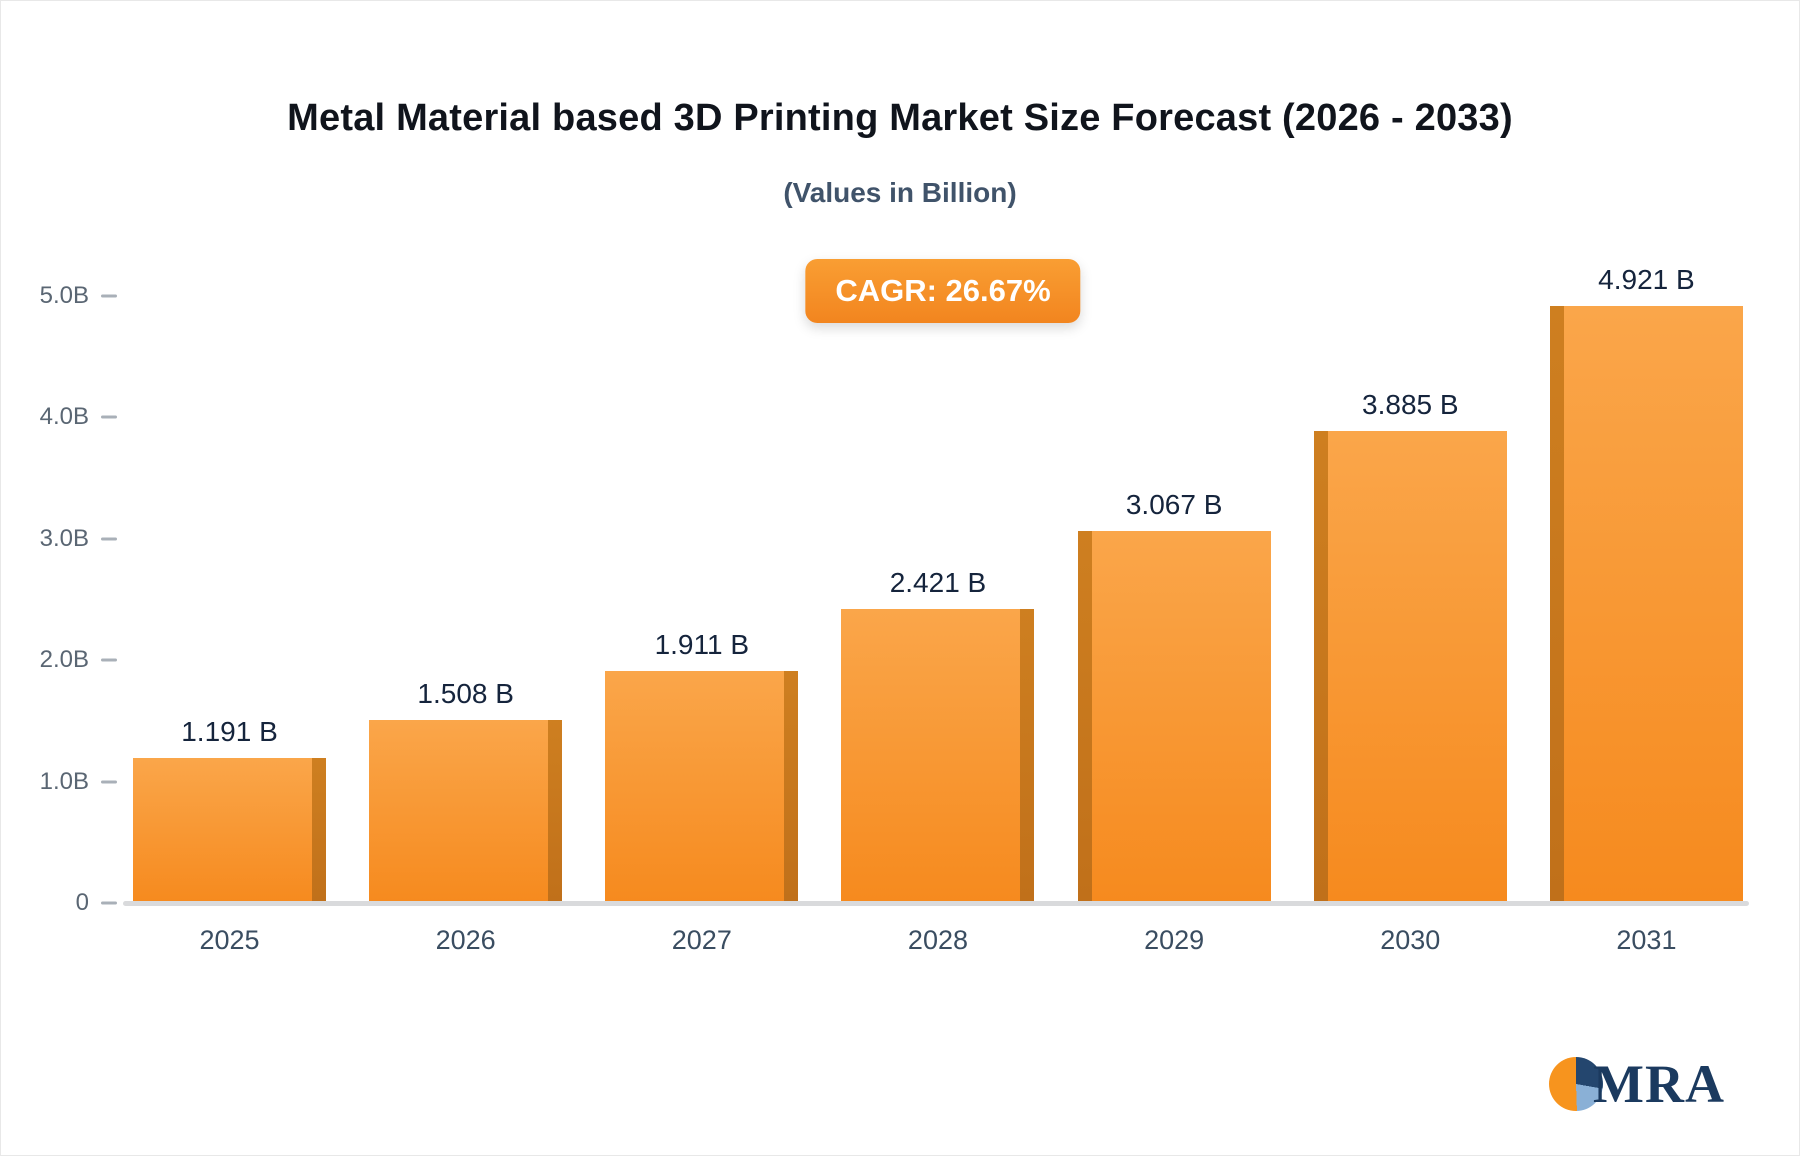 This screenshot has height=1156, width=1800. I want to click on bar-value-label: 1.911 B, so click(702, 645).